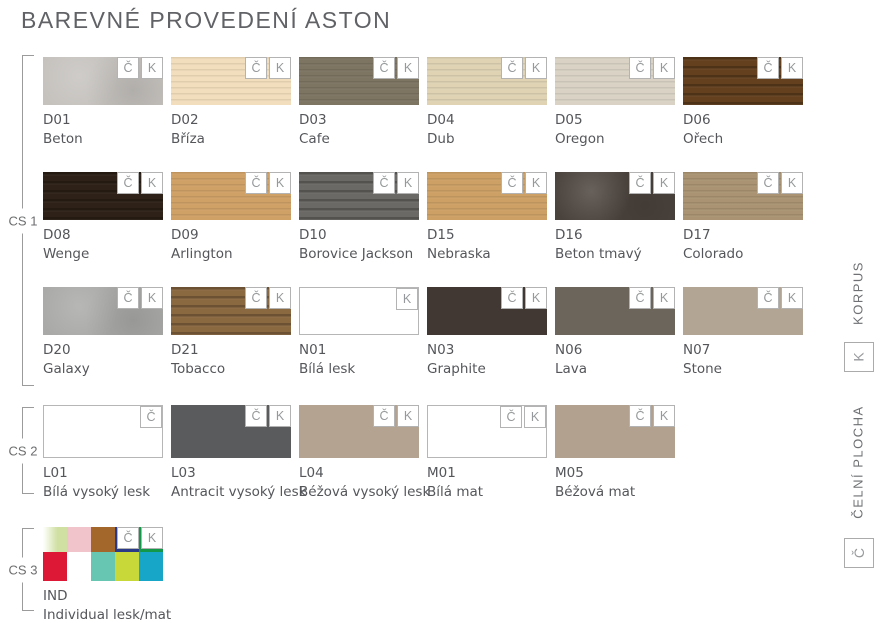 This screenshot has height=623, width=883. I want to click on swatch-name: Graphite, so click(456, 369).